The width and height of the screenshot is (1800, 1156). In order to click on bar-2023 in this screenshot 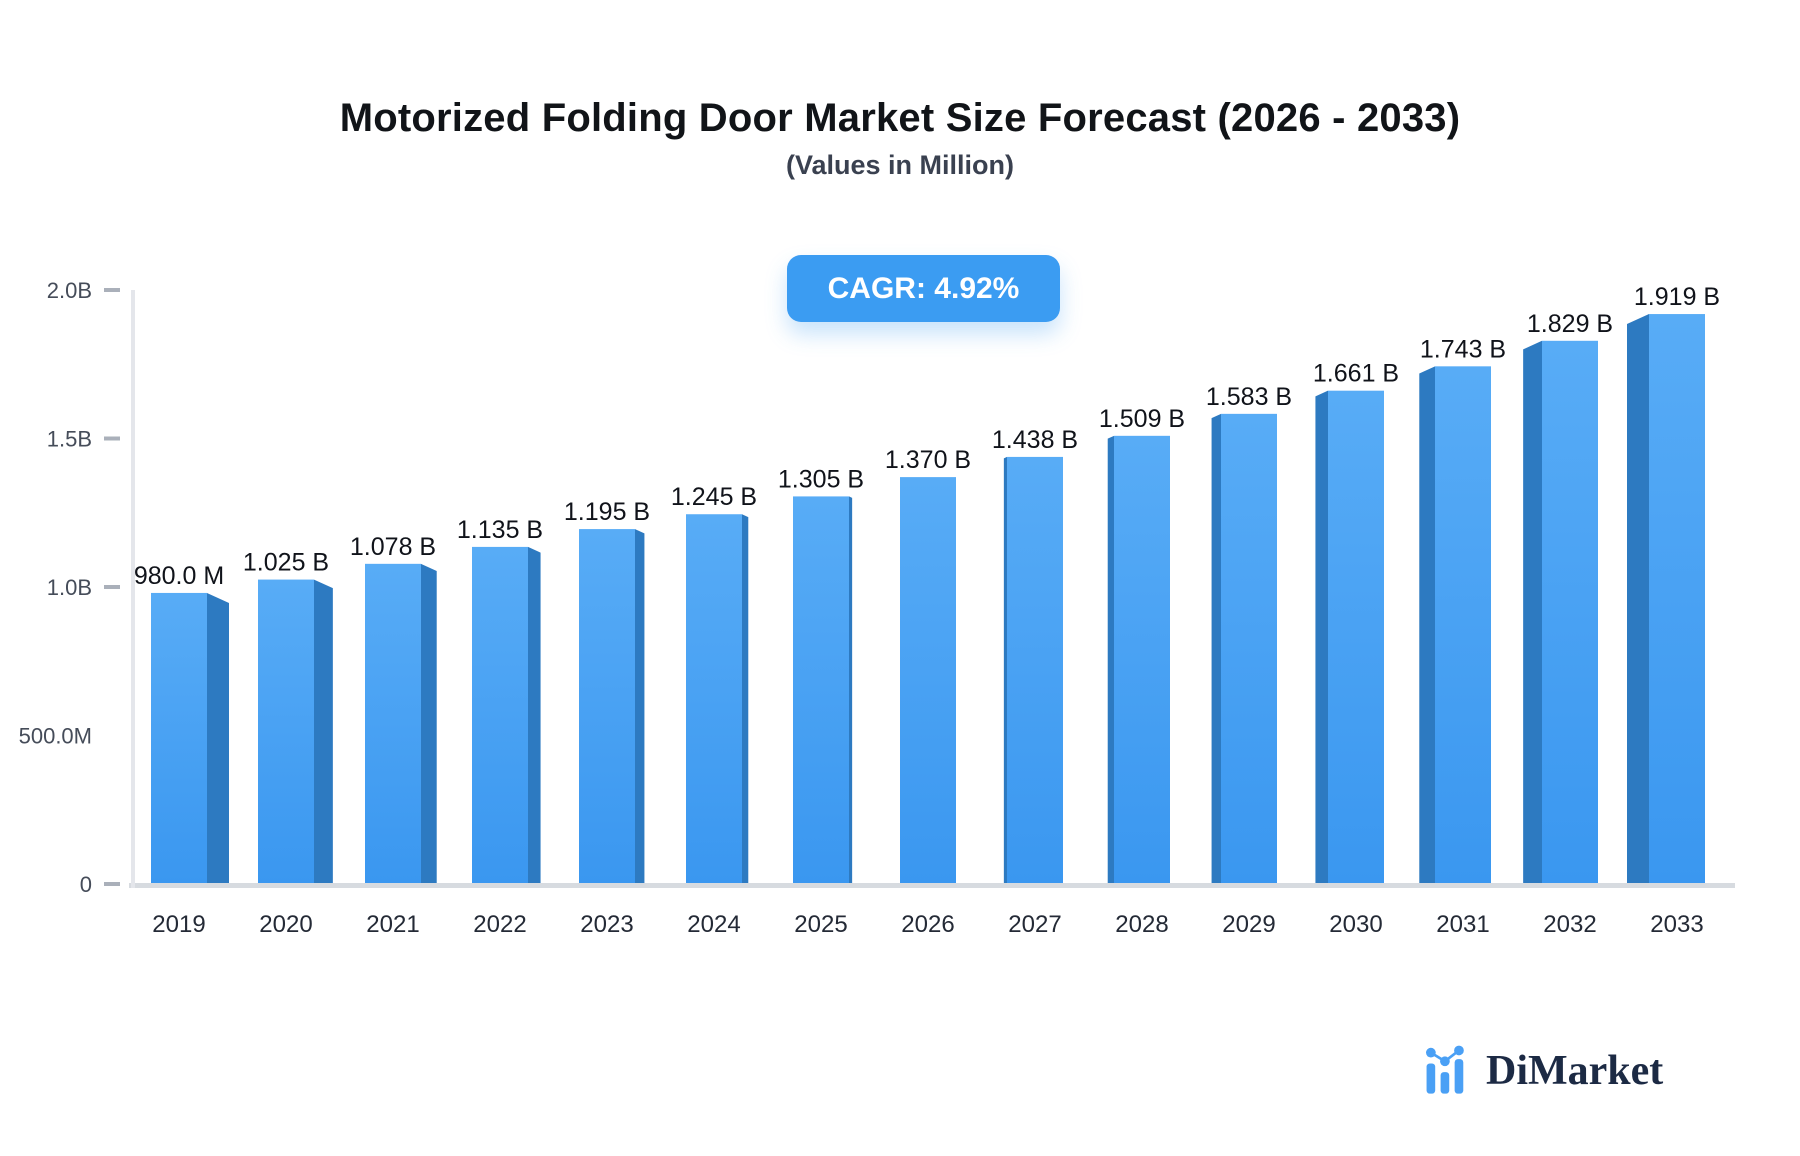, I will do `click(607, 706)`.